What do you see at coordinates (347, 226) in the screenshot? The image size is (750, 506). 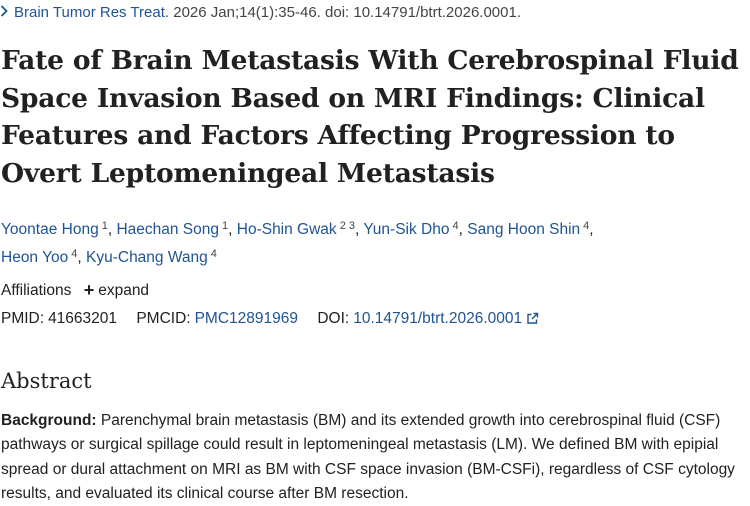 I see `author-affiliation-number: 2 3` at bounding box center [347, 226].